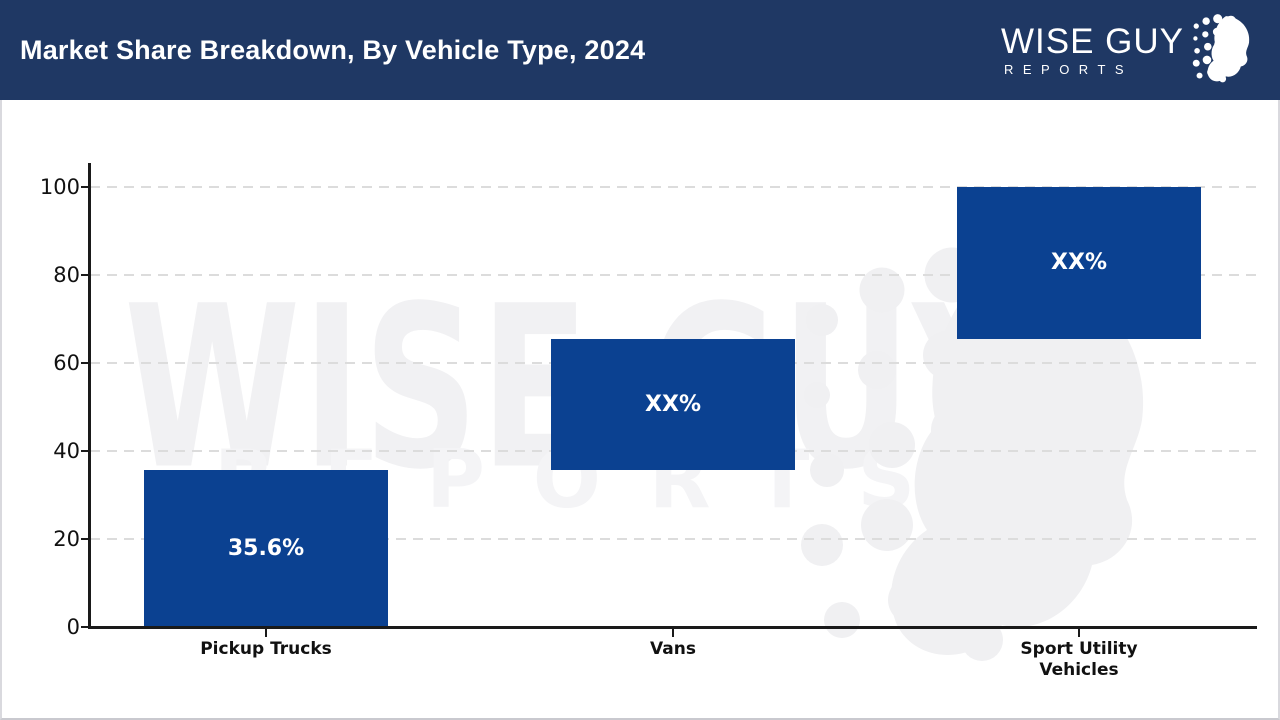 The height and width of the screenshot is (720, 1280). I want to click on brand-wordmark: WISE GUY REPORTS, so click(1092, 50).